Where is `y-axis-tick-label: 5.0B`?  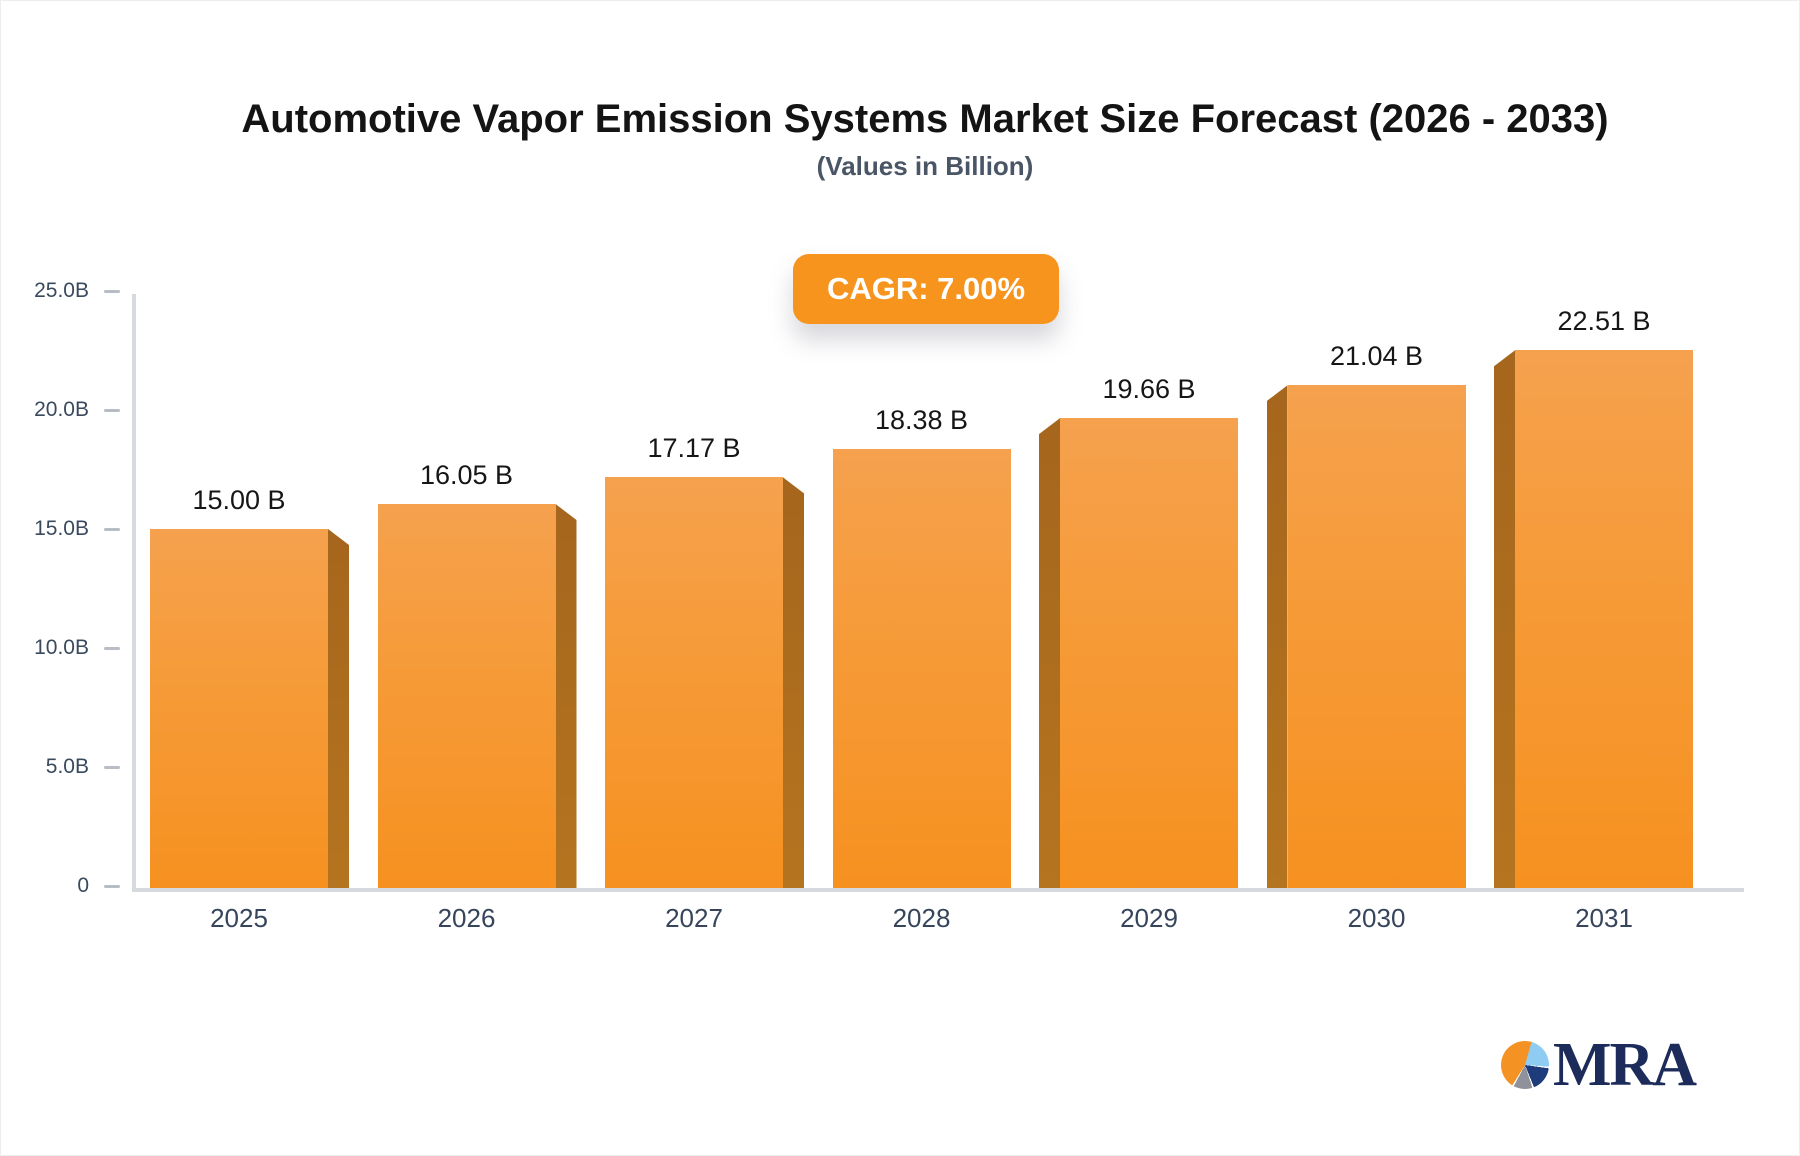 y-axis-tick-label: 5.0B is located at coordinates (67, 766).